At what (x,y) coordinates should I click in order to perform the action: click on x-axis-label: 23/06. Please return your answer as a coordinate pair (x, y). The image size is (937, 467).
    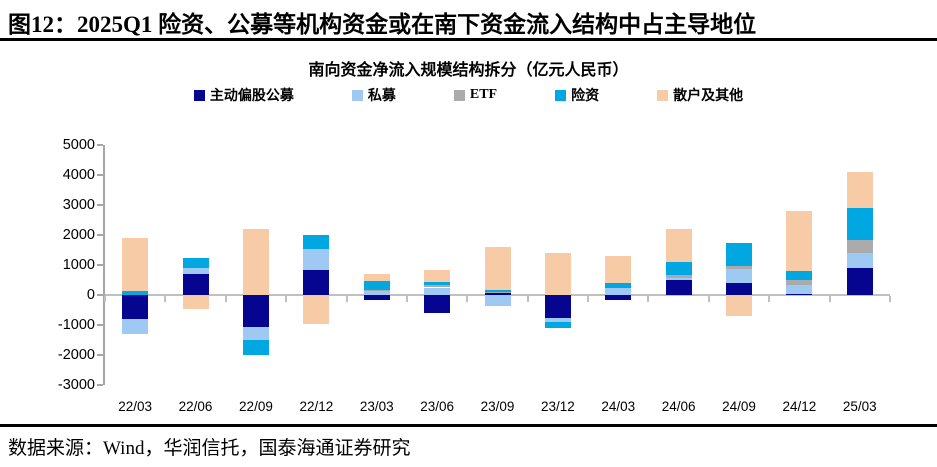
    Looking at the image, I should click on (437, 406).